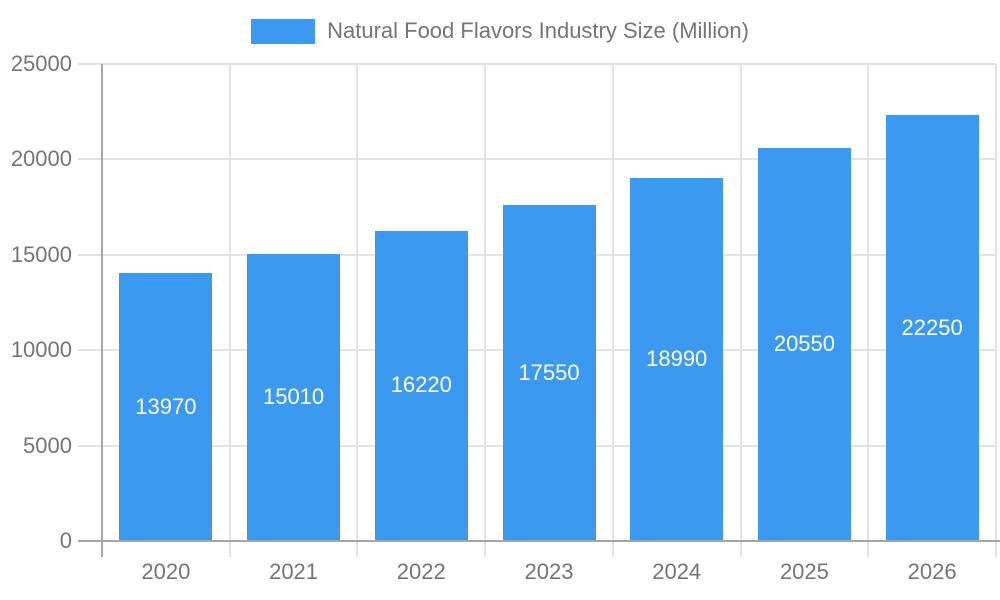  What do you see at coordinates (539, 541) in the screenshot?
I see `x-axis-line` at bounding box center [539, 541].